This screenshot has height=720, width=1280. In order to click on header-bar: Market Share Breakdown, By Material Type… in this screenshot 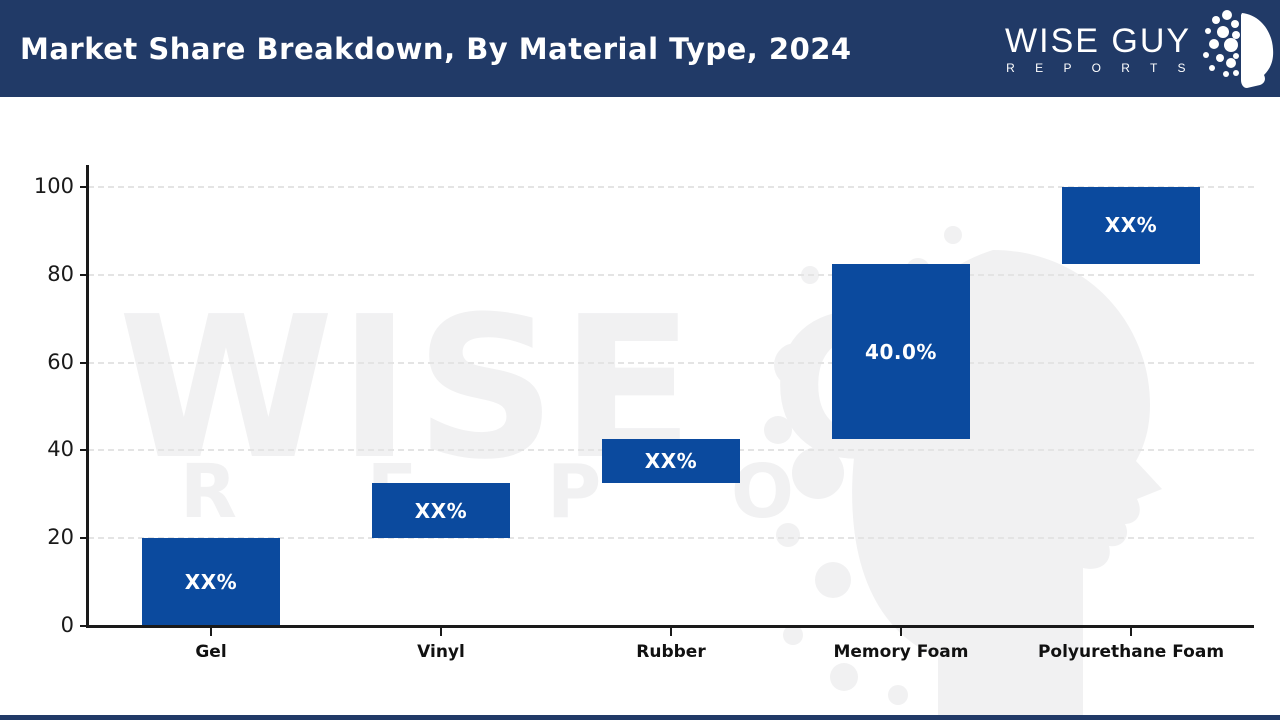, I will do `click(640, 48)`.